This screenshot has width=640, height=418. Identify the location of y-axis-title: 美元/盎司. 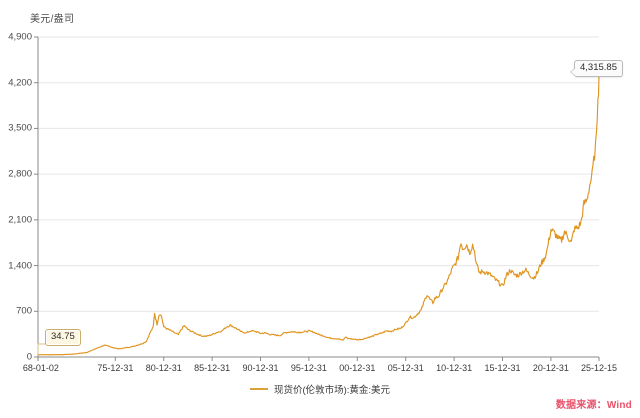
(52, 19).